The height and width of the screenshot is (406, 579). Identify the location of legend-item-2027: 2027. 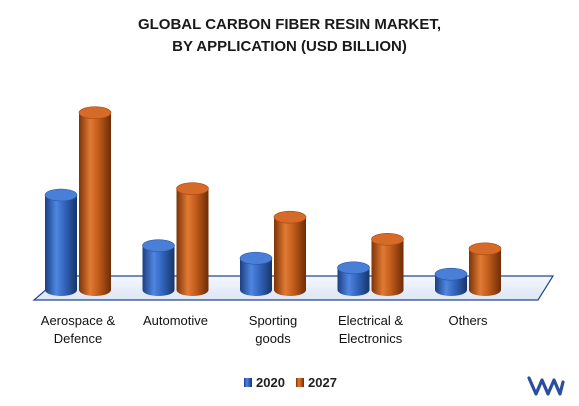
(316, 382).